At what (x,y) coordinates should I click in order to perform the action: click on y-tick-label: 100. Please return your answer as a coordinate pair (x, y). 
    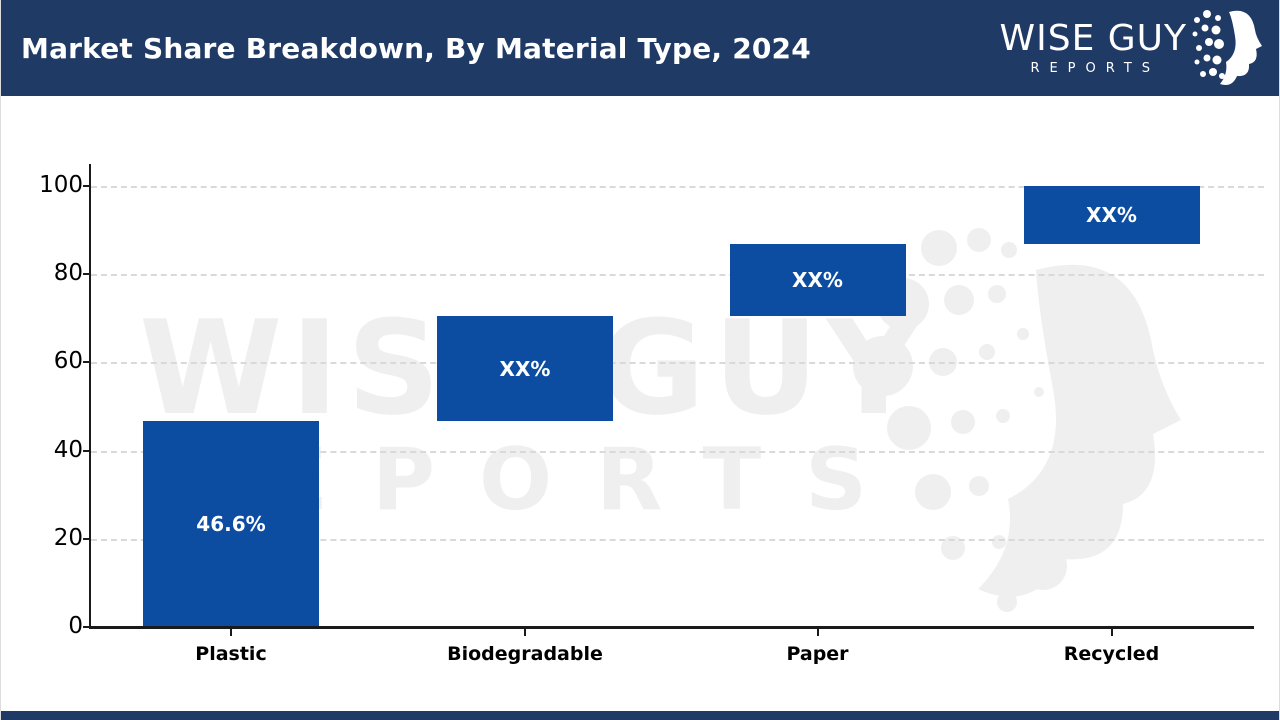
    Looking at the image, I should click on (61, 185).